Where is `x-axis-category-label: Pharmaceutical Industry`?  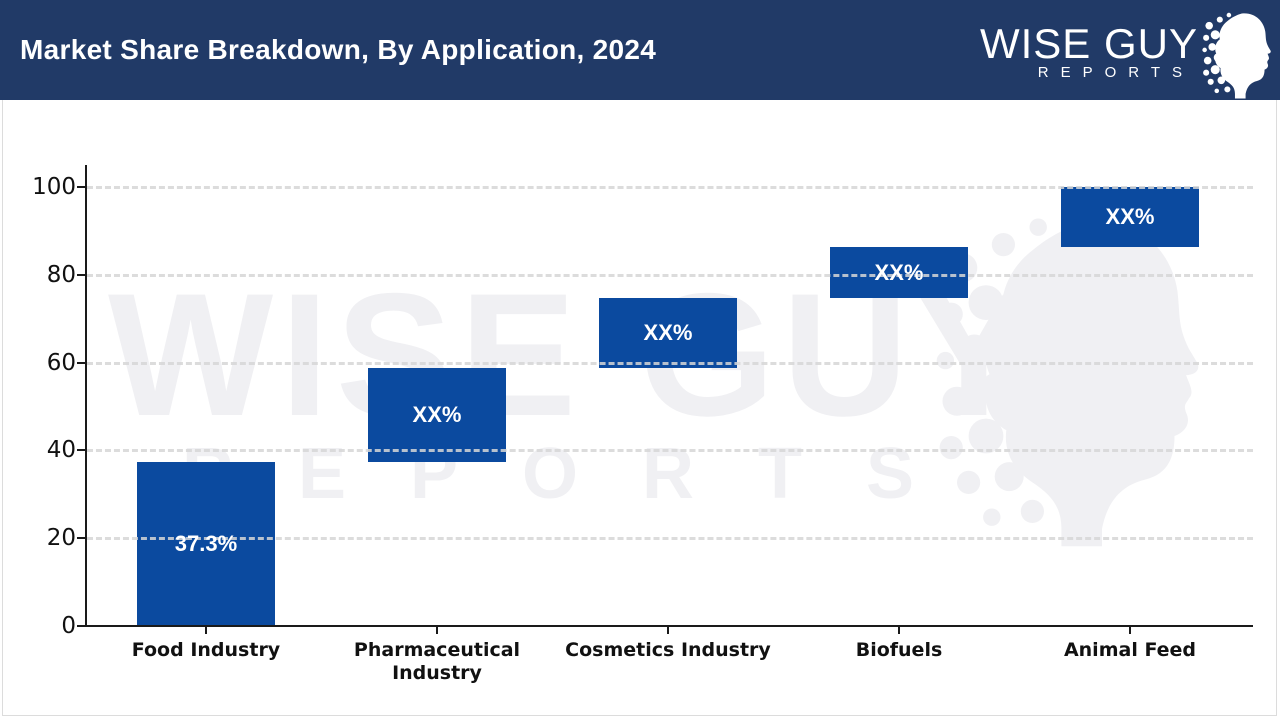 x-axis-category-label: Pharmaceutical Industry is located at coordinates (437, 661).